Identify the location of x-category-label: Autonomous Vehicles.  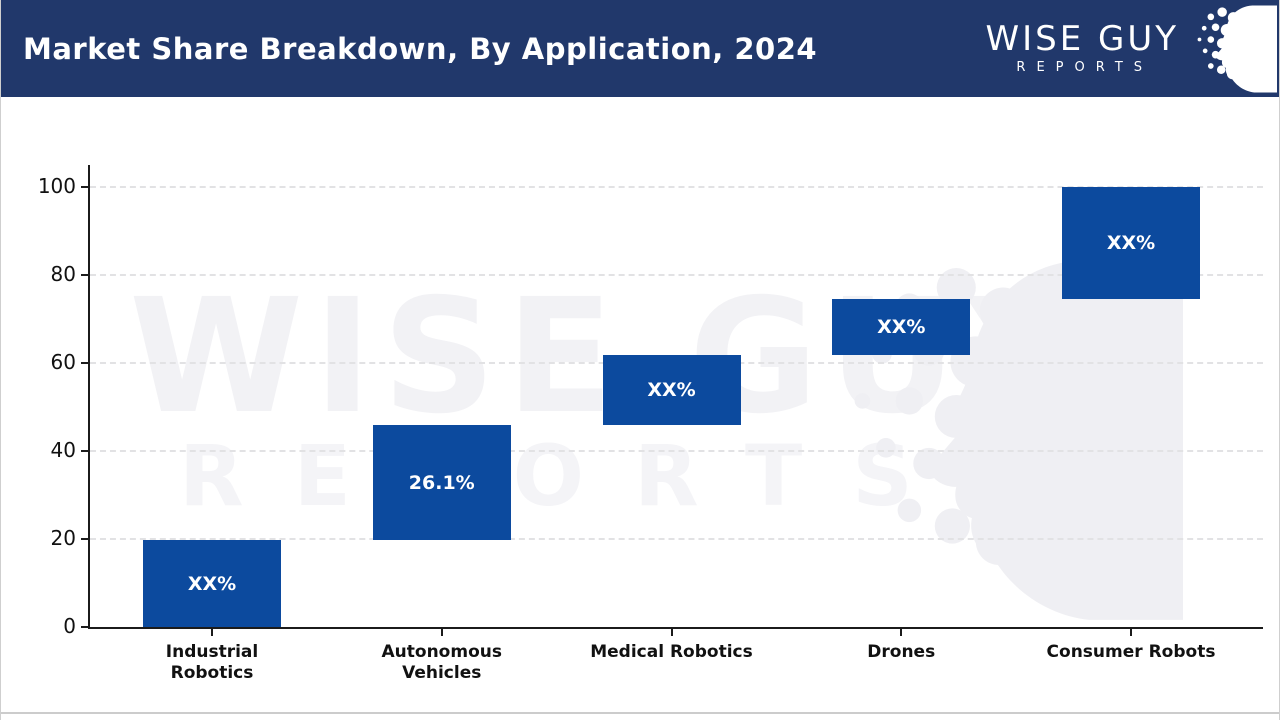
(441, 663).